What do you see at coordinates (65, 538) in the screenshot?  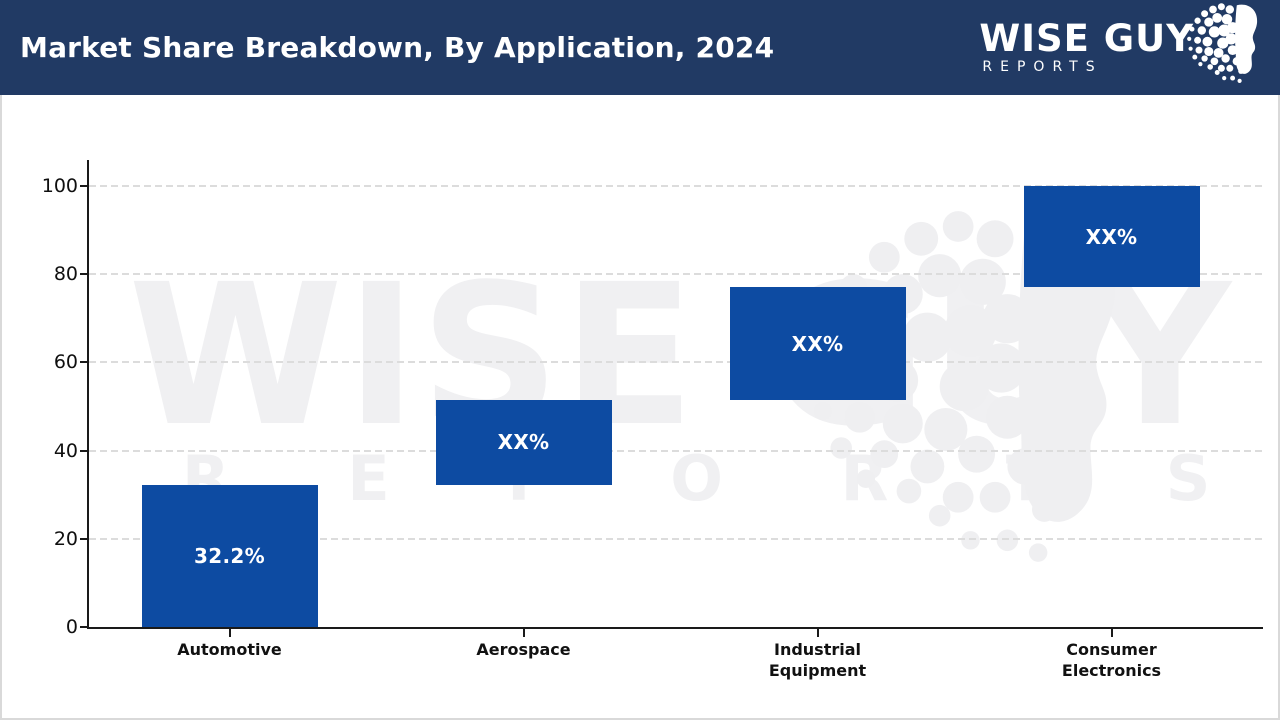 I see `y-tick-label: 20` at bounding box center [65, 538].